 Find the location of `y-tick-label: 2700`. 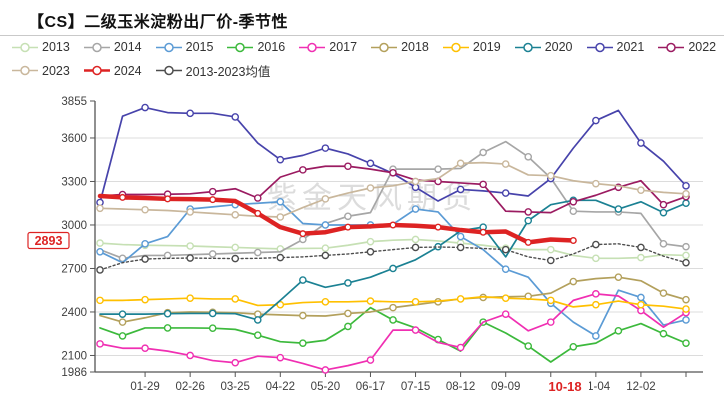

y-tick-label: 2700 is located at coordinates (74, 269).